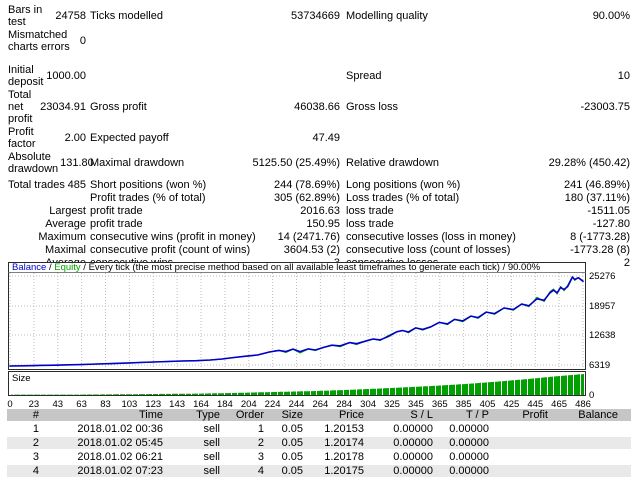 This screenshot has height=480, width=640. Describe the element at coordinates (392, 163) in the screenshot. I see `stat-label: Relative drawdown` at that location.